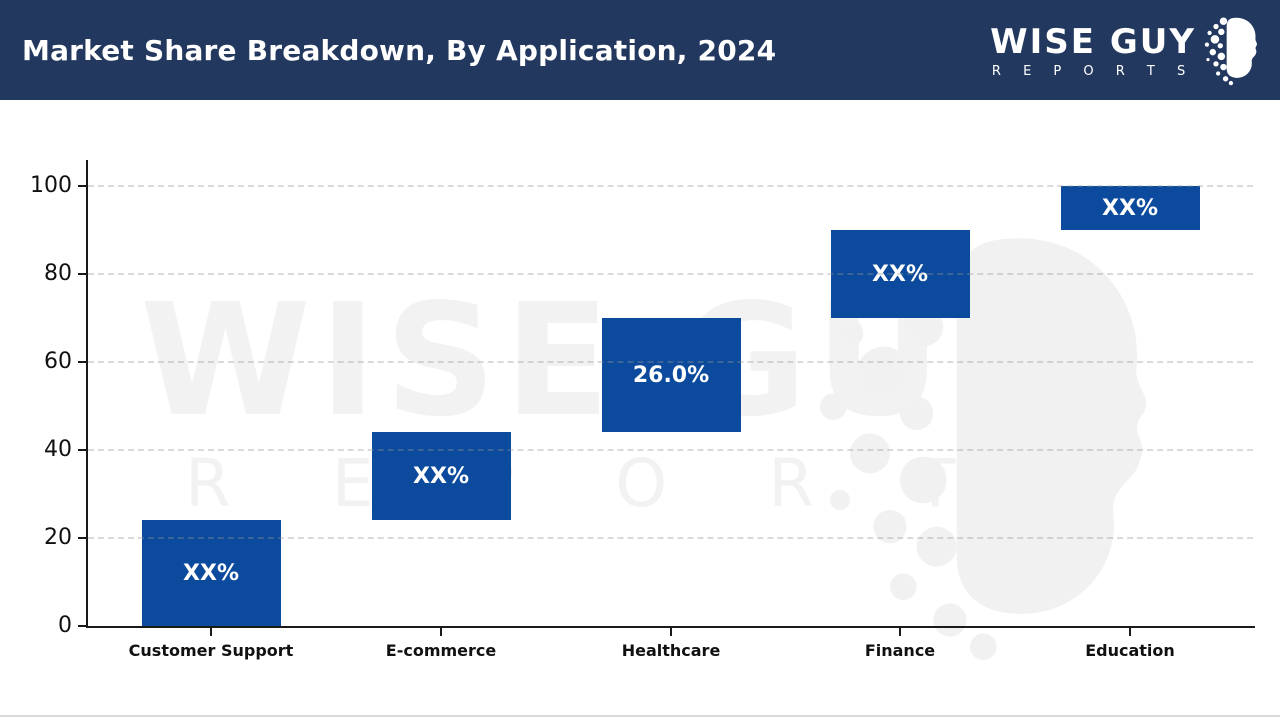 The width and height of the screenshot is (1280, 720). I want to click on x-category-label-2: Healthcare, so click(671, 650).